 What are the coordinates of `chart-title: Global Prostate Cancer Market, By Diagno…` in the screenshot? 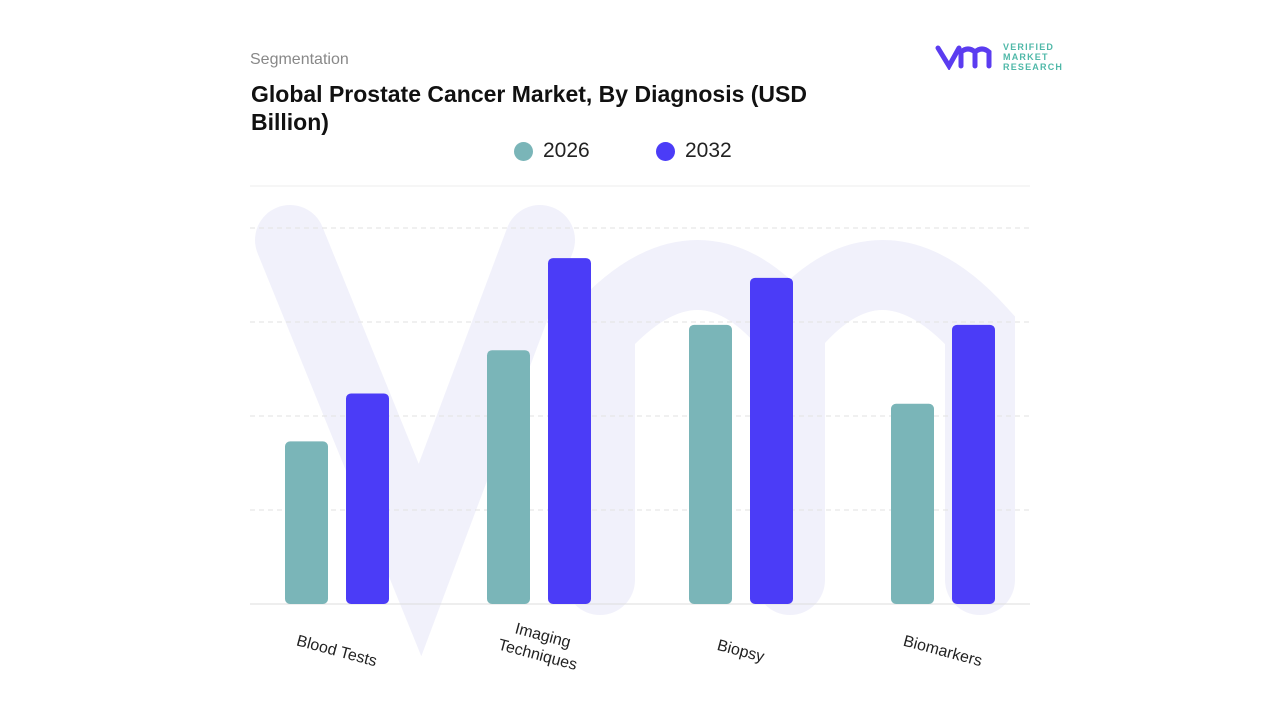 It's located at (529, 108).